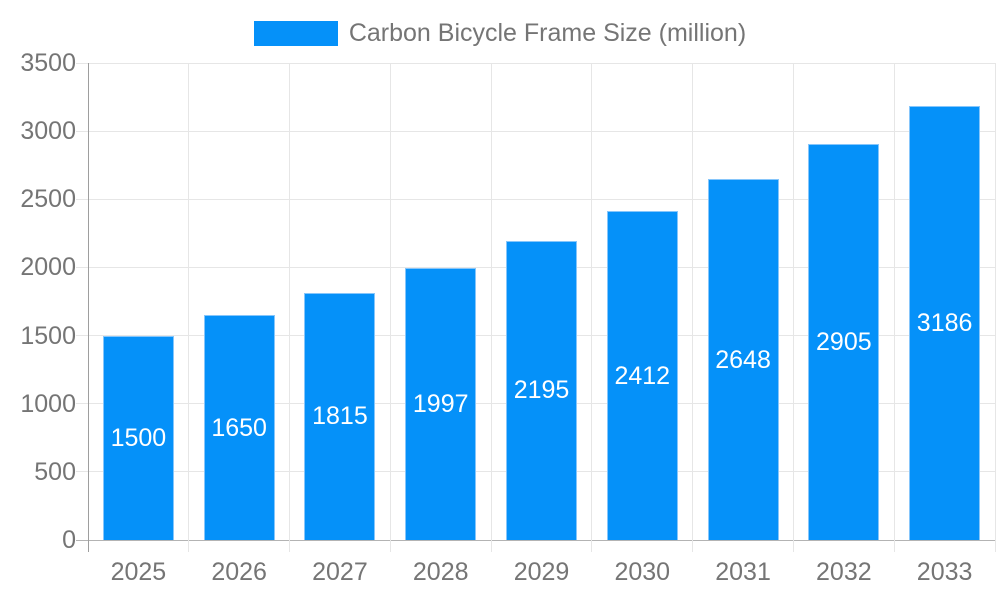 This screenshot has height=600, width=1000. I want to click on y-axis-tick-label: 3000, so click(48, 131).